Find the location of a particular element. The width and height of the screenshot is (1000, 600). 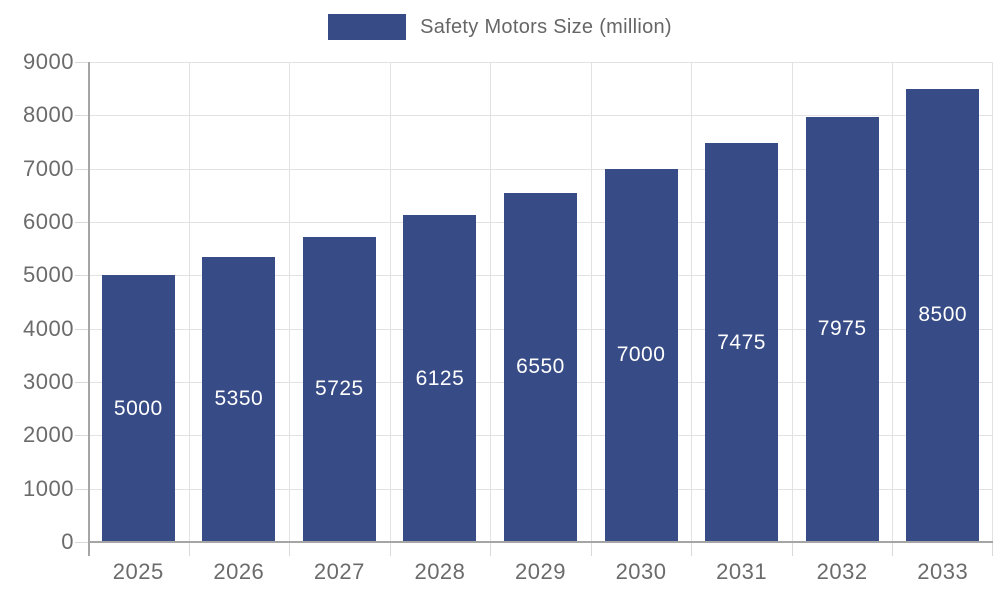

bar: 6550 is located at coordinates (540, 367).